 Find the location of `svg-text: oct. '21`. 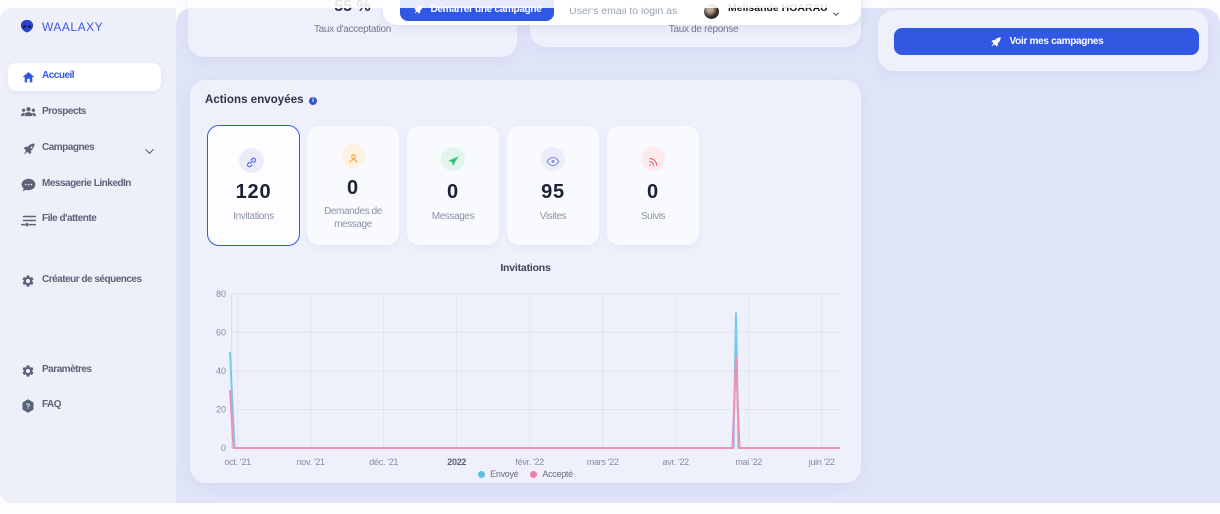

svg-text: oct. '21 is located at coordinates (238, 462).